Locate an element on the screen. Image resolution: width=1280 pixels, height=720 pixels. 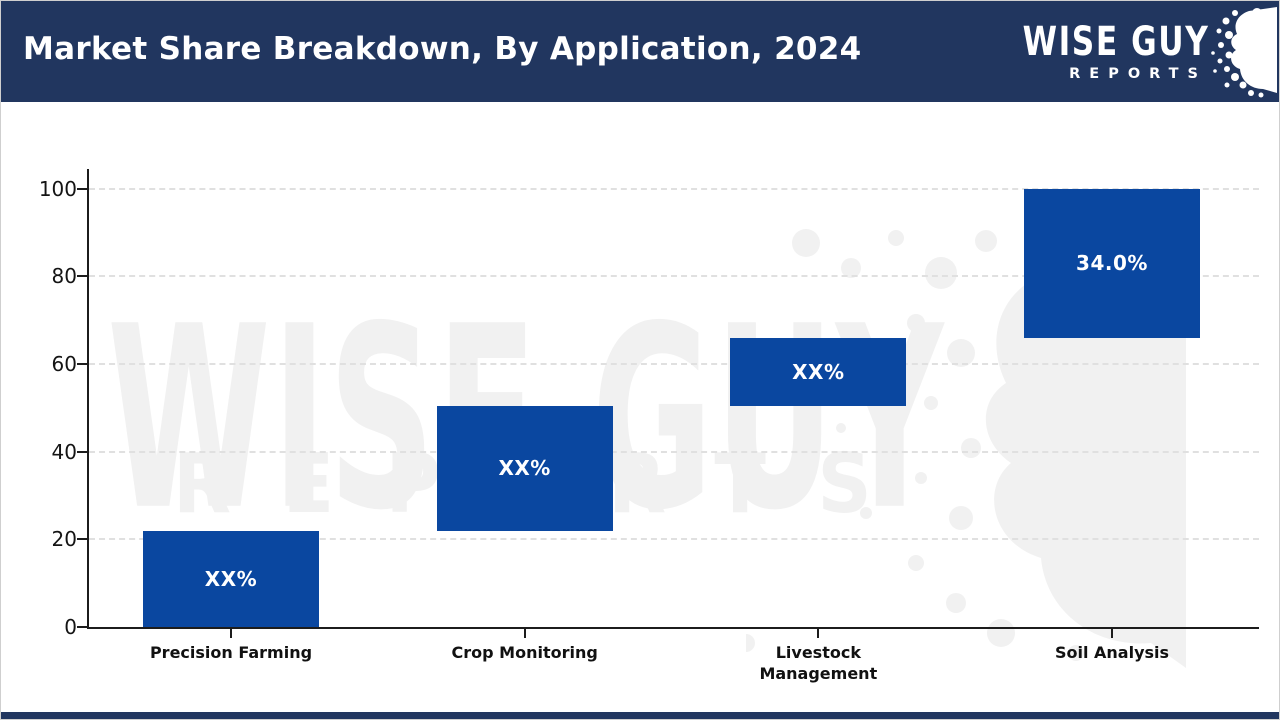
logo: WISE GUY REPORTS is located at coordinates (1089, 50).